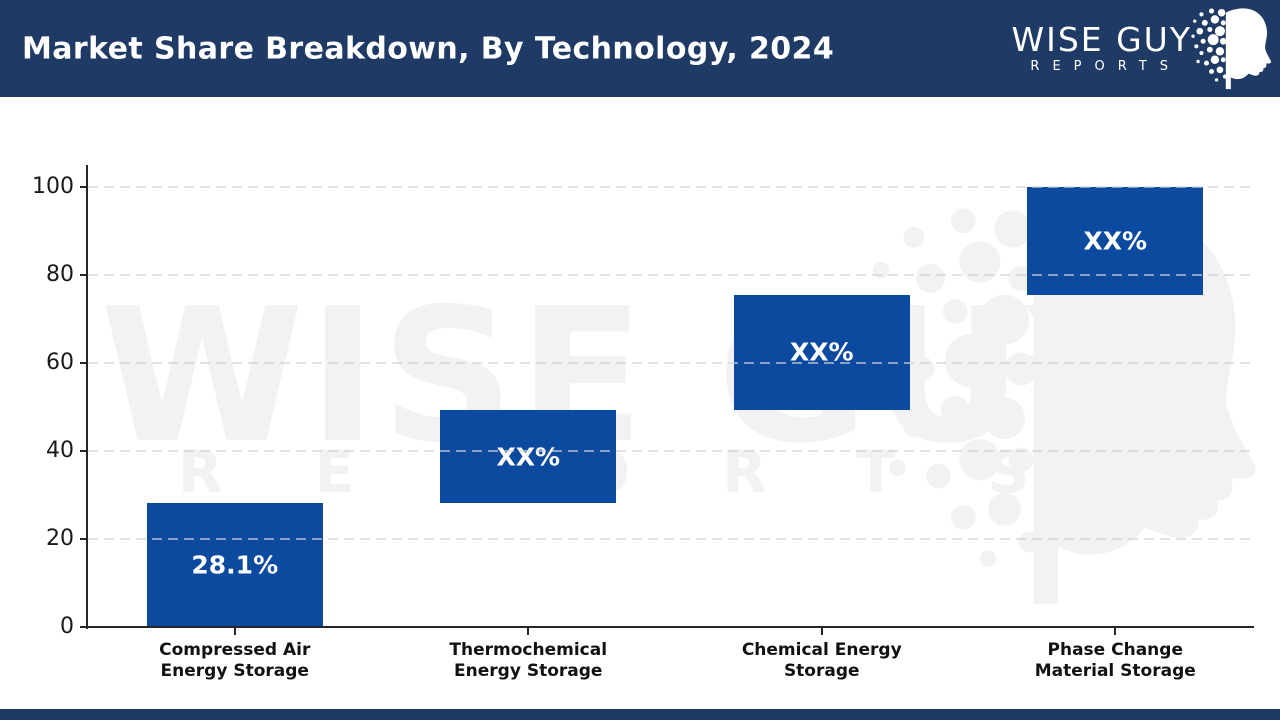  Describe the element at coordinates (821, 671) in the screenshot. I see `category-label-line: Storage` at that location.